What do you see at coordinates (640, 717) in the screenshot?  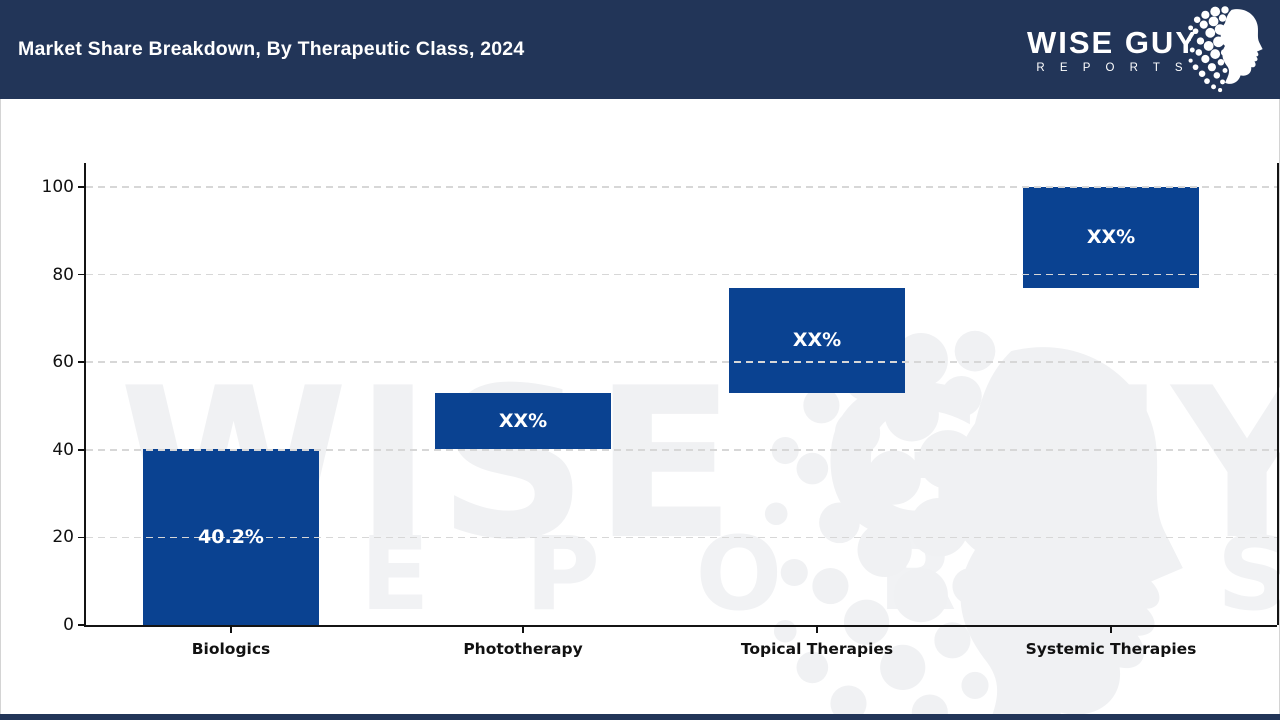 I see `bottom-border` at bounding box center [640, 717].